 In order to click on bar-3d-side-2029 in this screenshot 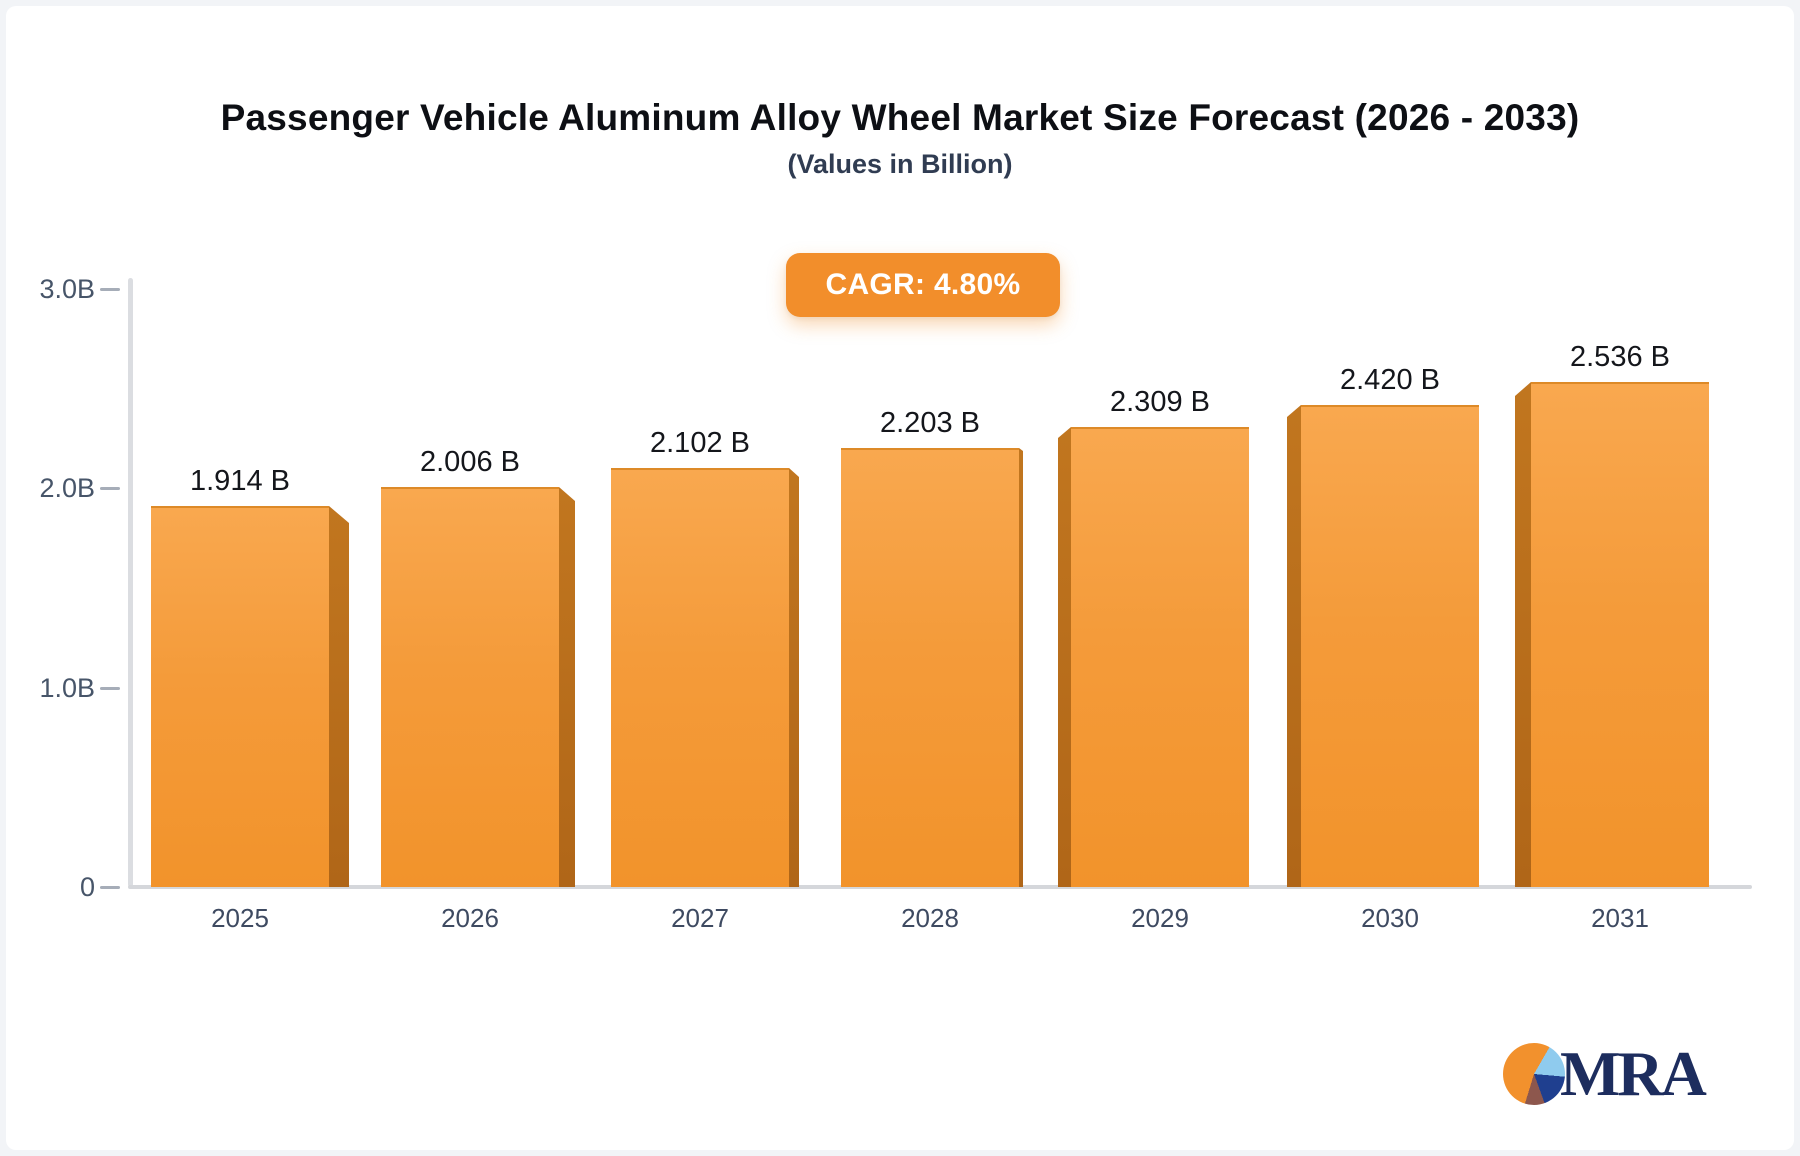, I will do `click(1064, 657)`.